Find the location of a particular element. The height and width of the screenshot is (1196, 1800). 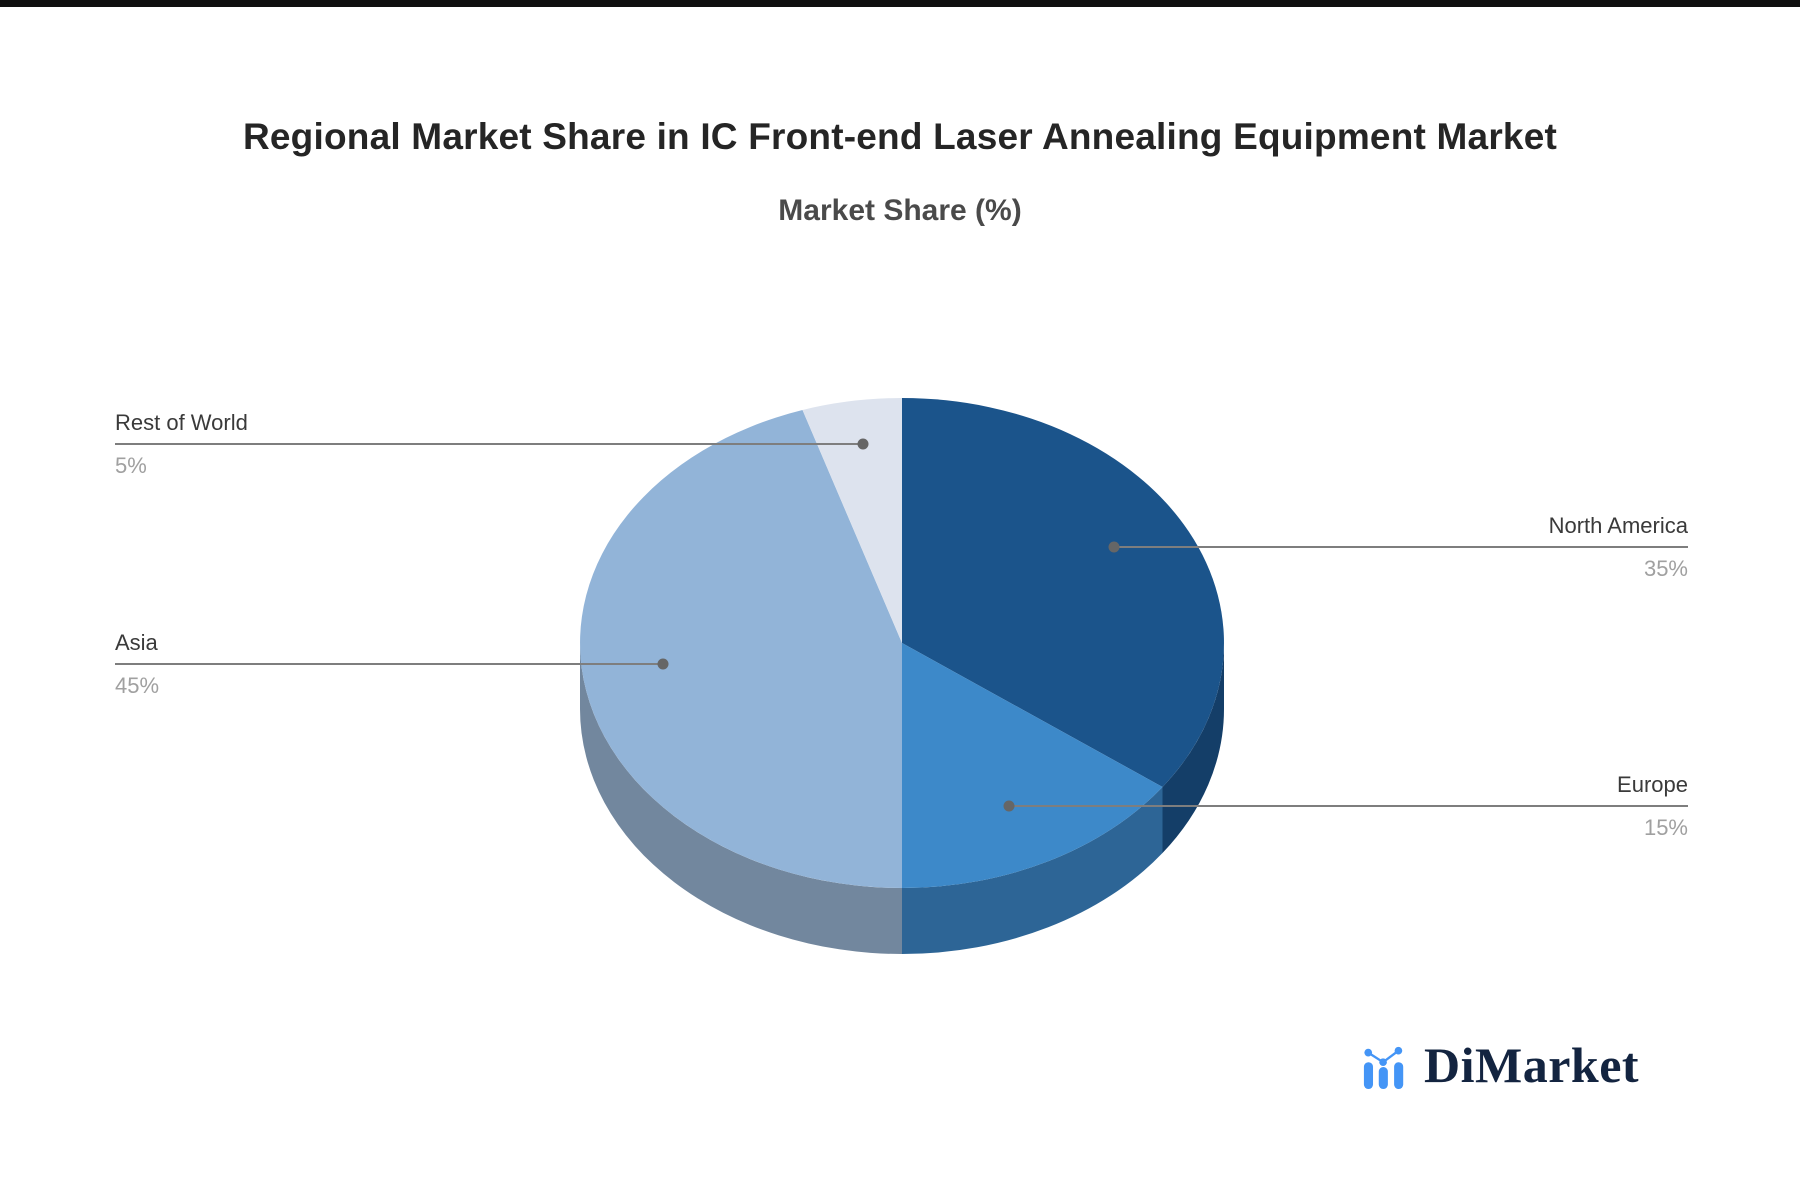

chart-subtitle: Market Share (%) is located at coordinates (900, 210).